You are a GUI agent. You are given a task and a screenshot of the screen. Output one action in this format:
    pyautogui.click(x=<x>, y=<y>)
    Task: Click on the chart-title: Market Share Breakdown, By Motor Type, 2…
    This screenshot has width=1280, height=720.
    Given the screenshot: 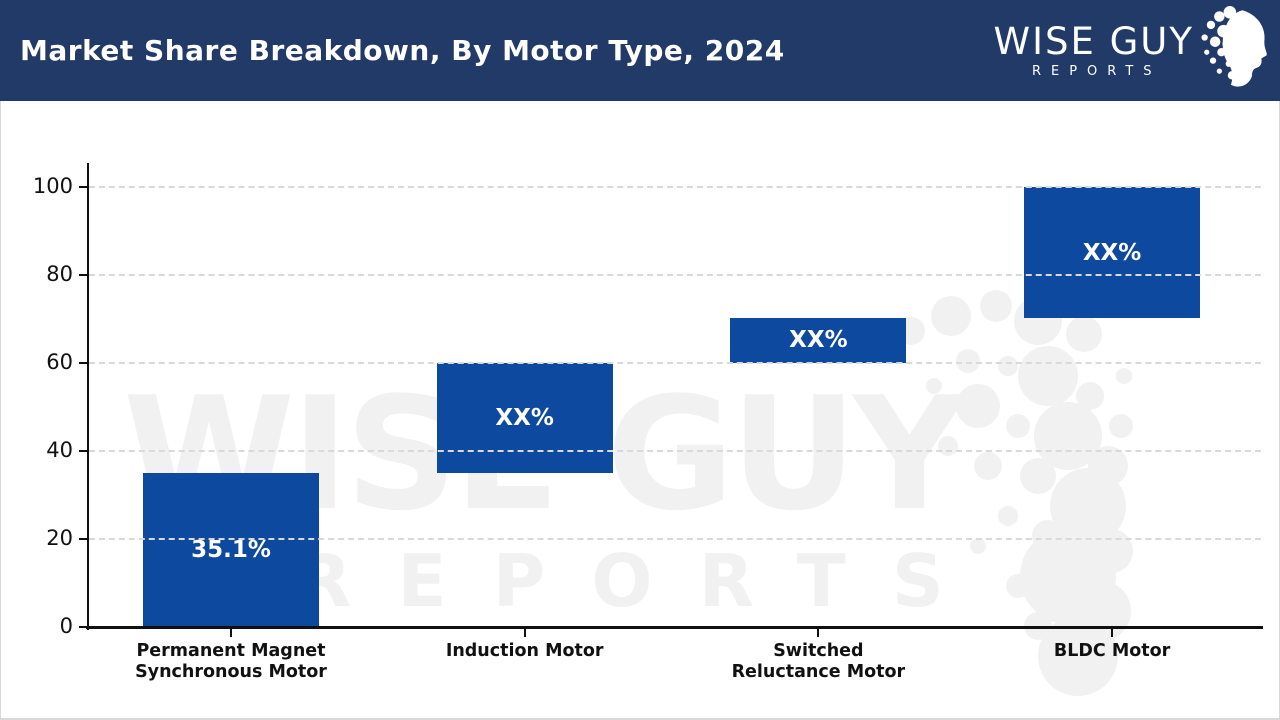 What is the action you would take?
    pyautogui.click(x=402, y=50)
    